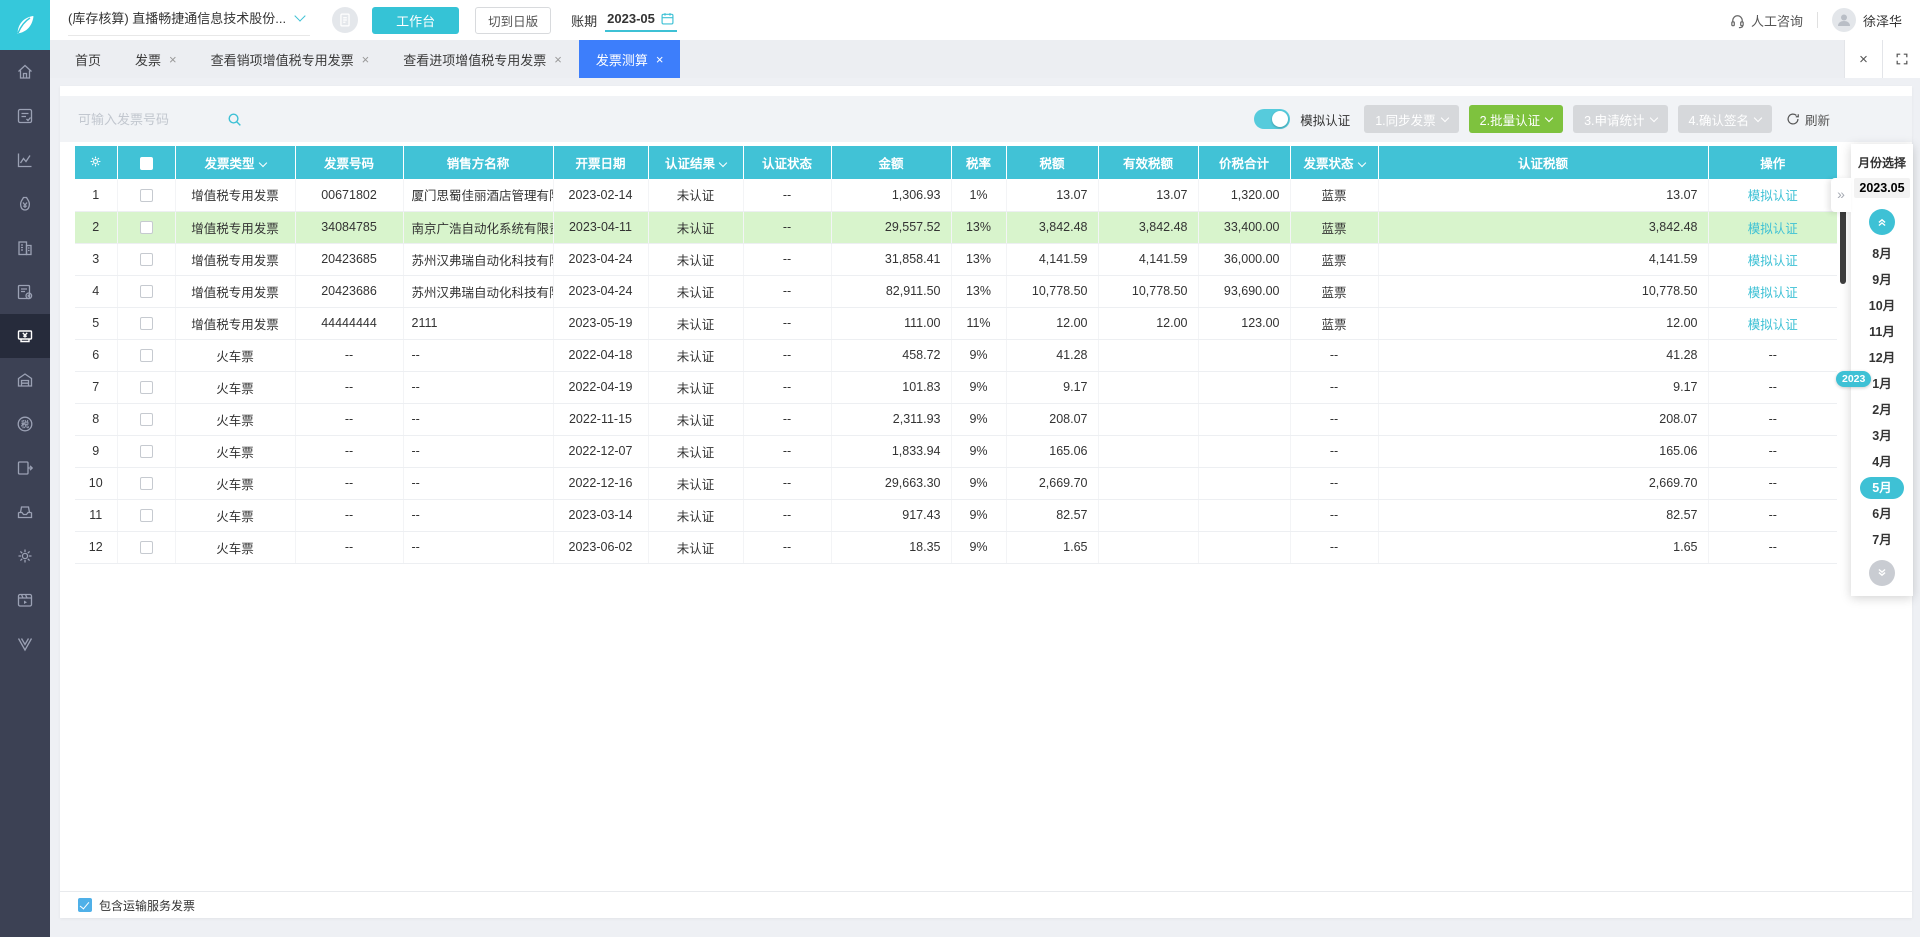 The width and height of the screenshot is (1920, 937). Describe the element at coordinates (1882, 358) in the screenshot. I see `month-item: 12月` at that location.